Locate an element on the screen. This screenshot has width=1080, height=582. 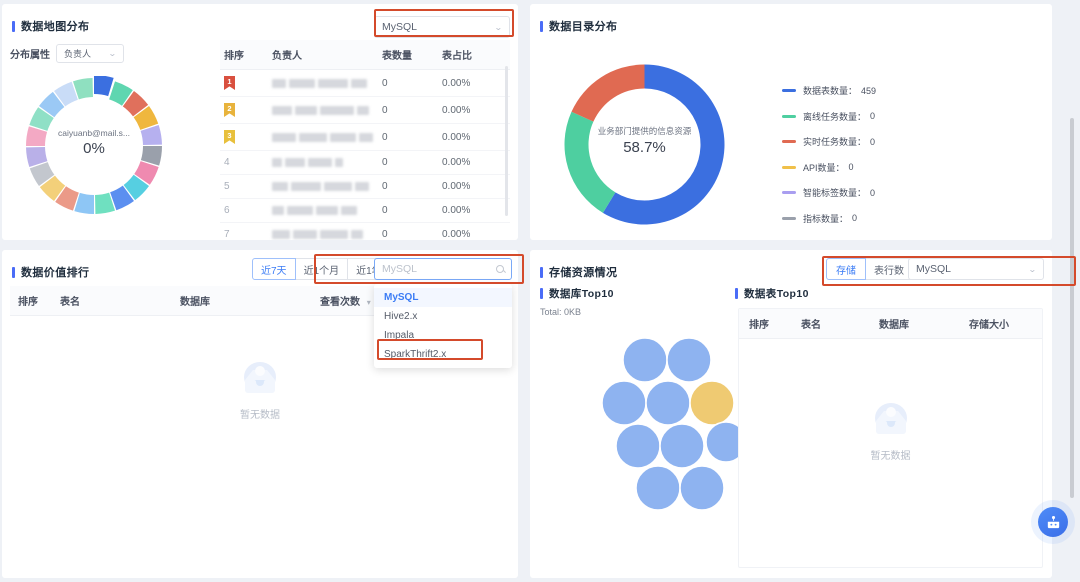
time-range-tab-近1个月: 近1个月 is located at coordinates (322, 269).